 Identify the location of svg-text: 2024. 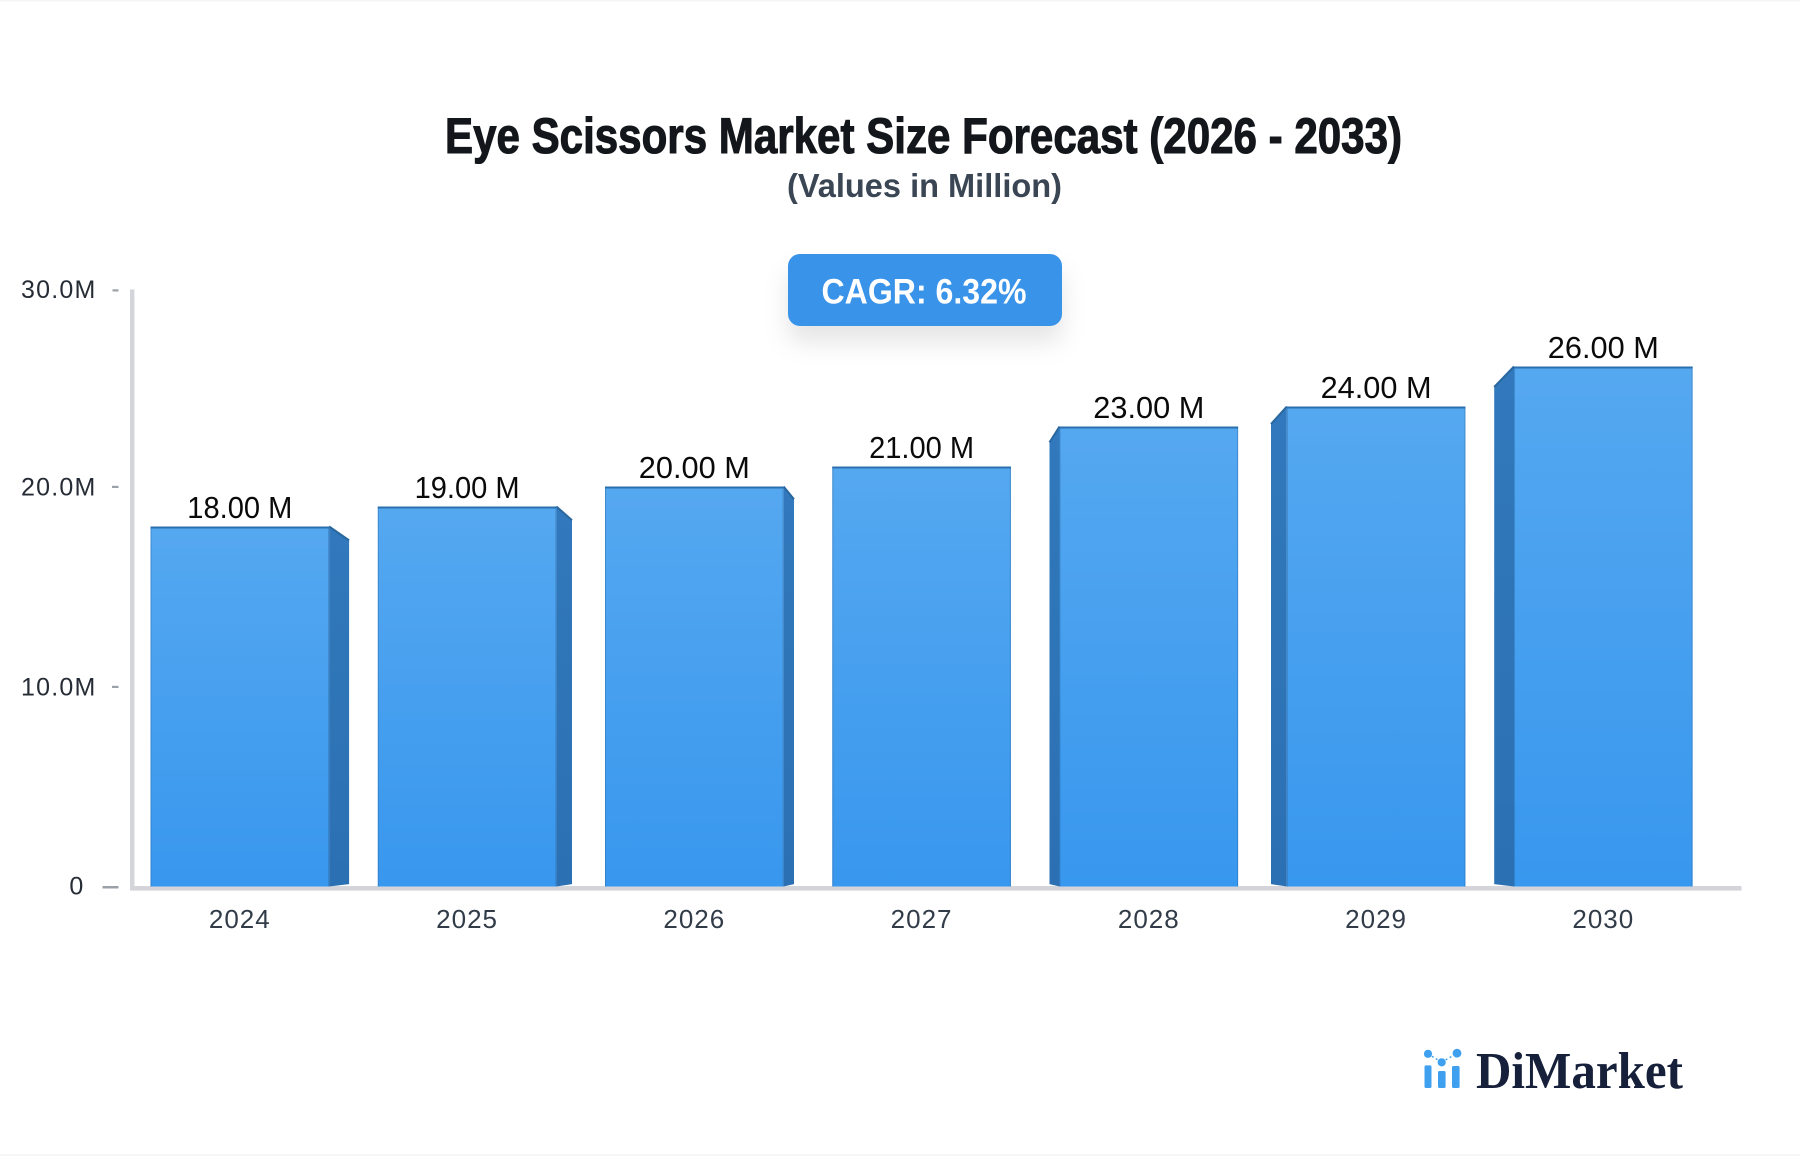
(240, 919).